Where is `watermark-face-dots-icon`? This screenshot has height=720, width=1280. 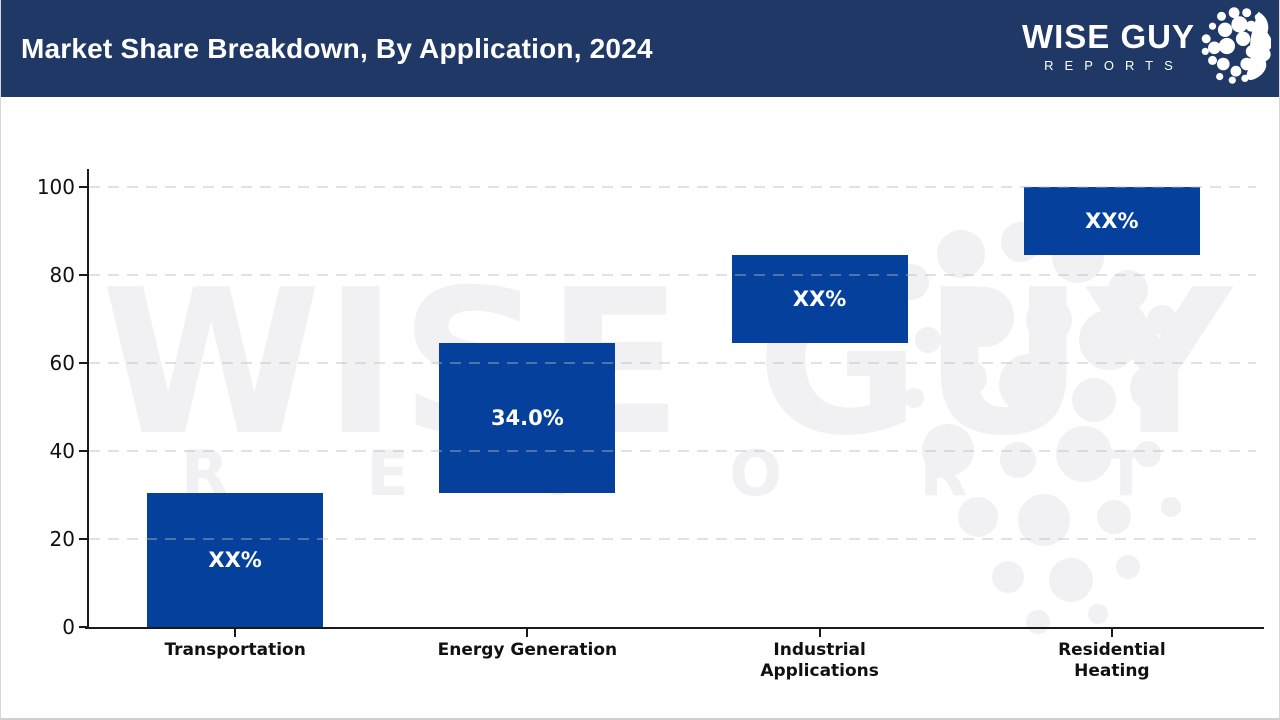 watermark-face-dots-icon is located at coordinates (1037, 428).